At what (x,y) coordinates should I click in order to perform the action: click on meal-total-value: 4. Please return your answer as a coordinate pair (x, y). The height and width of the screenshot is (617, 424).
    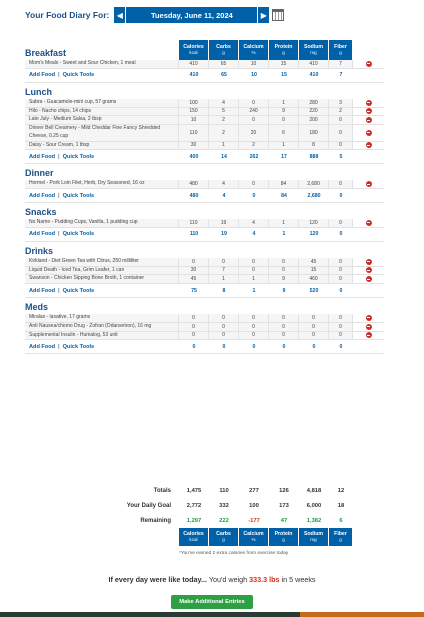
    Looking at the image, I should click on (254, 234).